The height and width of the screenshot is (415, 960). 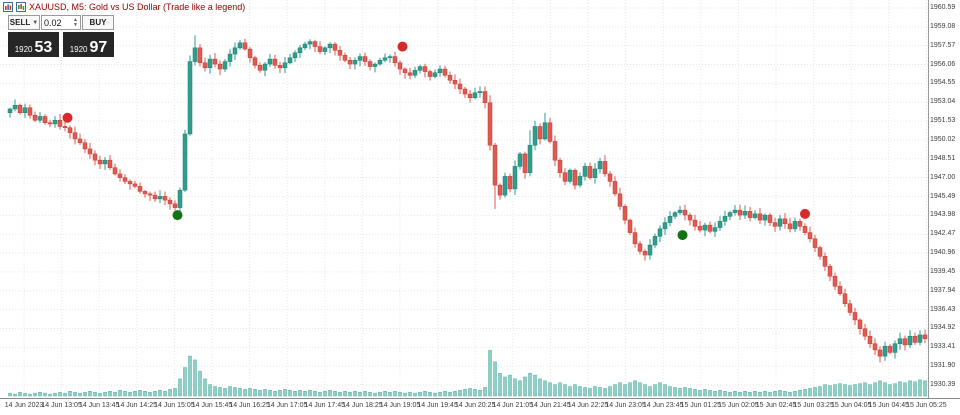 What do you see at coordinates (943, 253) in the screenshot?
I see `price-axis-label: 1940.96` at bounding box center [943, 253].